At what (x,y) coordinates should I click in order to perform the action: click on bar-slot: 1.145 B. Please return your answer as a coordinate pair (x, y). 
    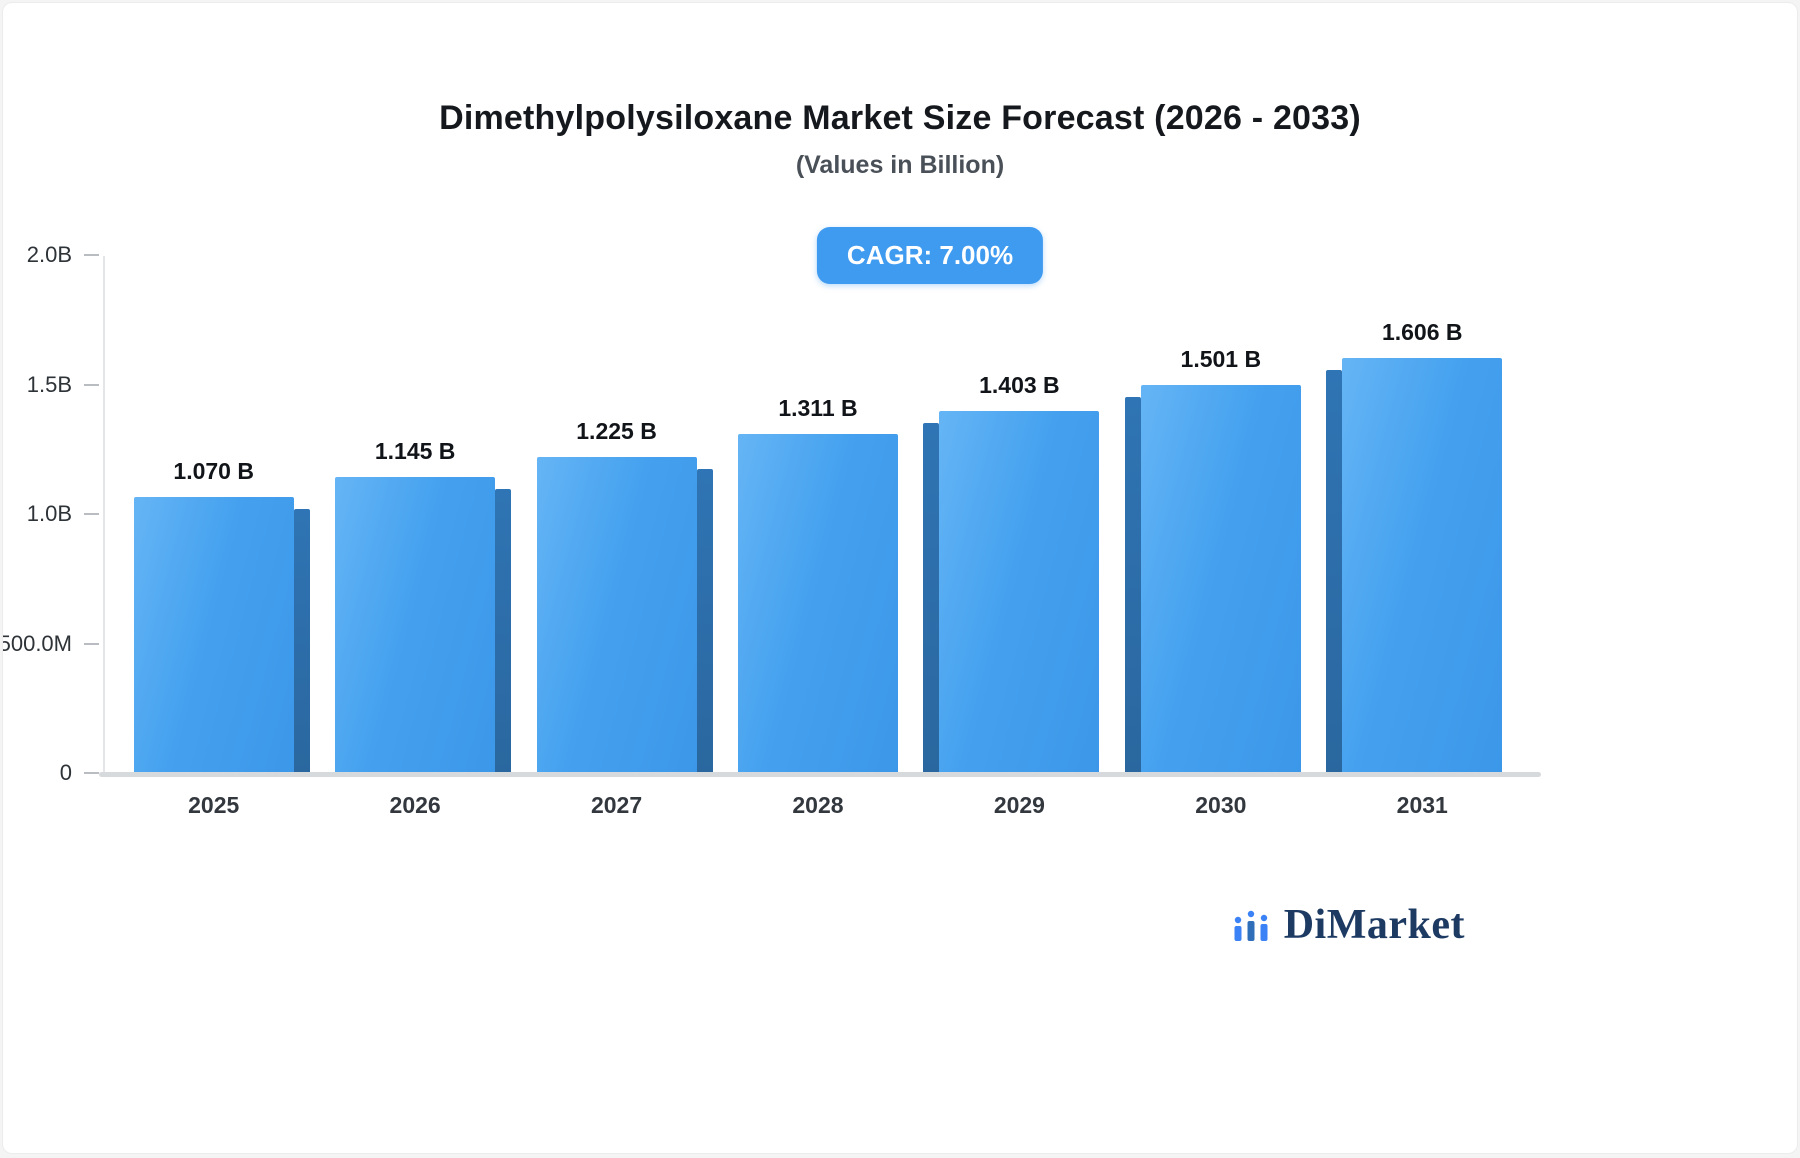
    Looking at the image, I should click on (414, 515).